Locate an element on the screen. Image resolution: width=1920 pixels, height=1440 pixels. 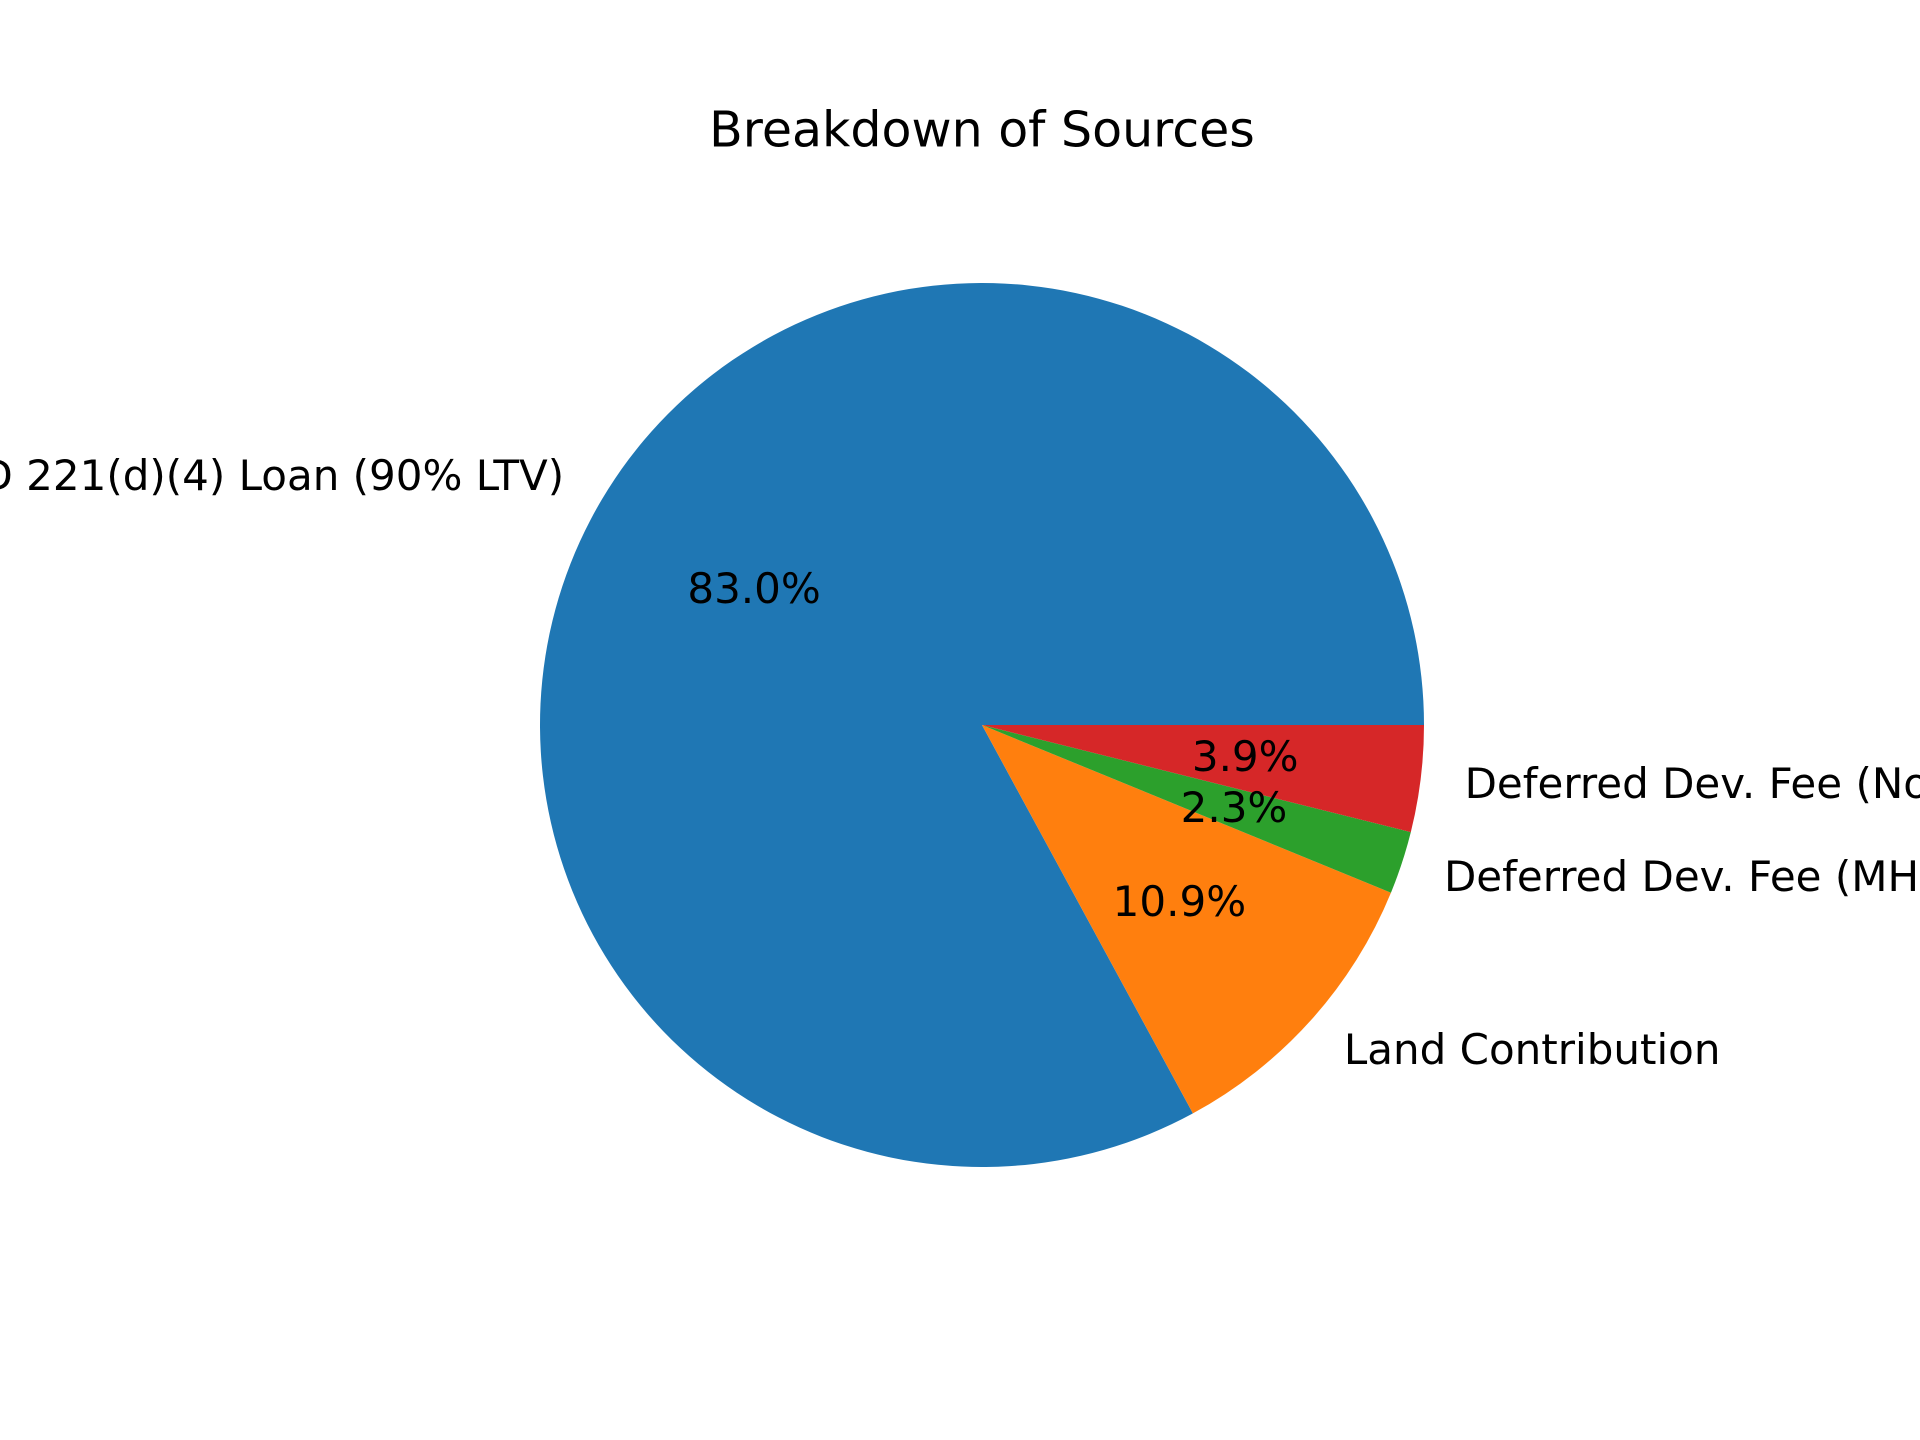
pct-label-hud-221-d-4-loan-90-ltv: 83.0% is located at coordinates (754, 589).